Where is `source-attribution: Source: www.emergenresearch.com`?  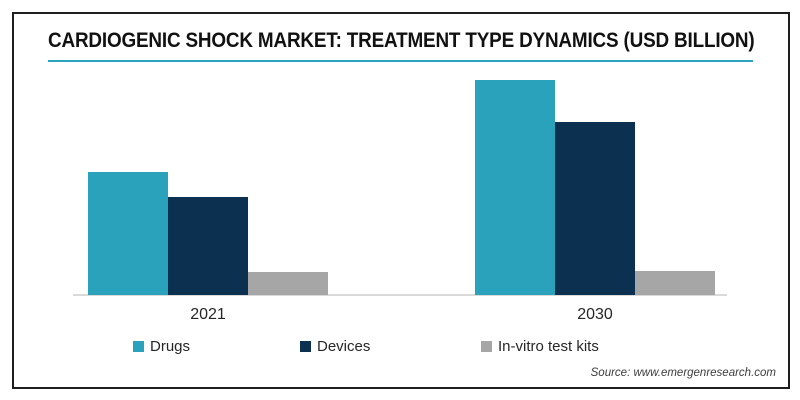
source-attribution: Source: www.emergenresearch.com is located at coordinates (683, 373).